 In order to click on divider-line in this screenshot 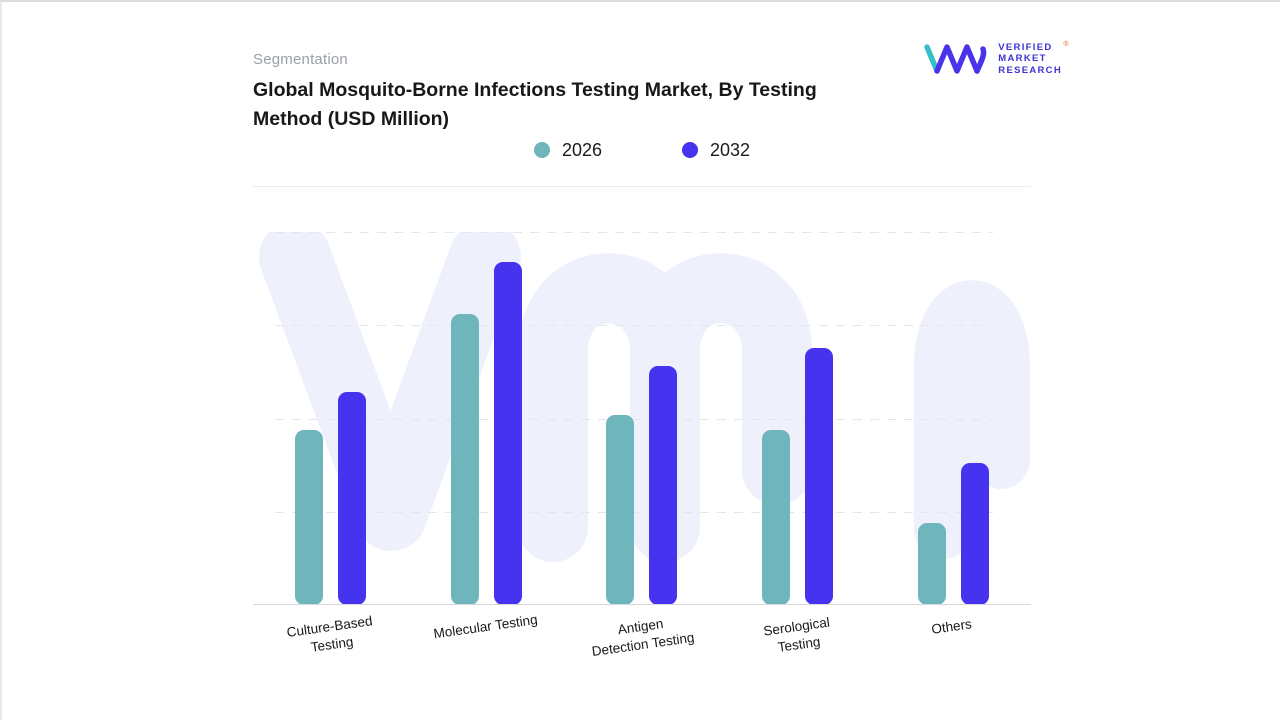, I will do `click(642, 186)`.